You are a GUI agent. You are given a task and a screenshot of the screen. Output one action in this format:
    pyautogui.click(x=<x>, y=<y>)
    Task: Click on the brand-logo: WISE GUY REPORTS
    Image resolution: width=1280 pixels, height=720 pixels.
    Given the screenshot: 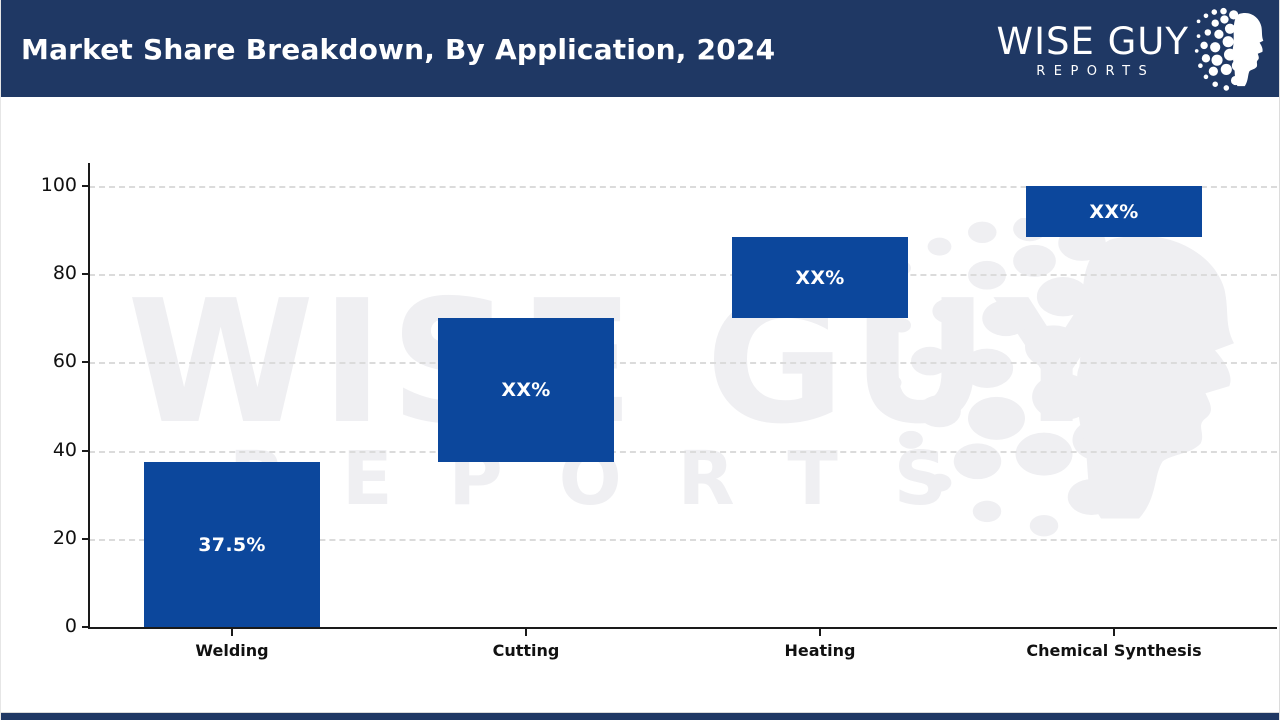 What is the action you would take?
    pyautogui.click(x=1132, y=50)
    